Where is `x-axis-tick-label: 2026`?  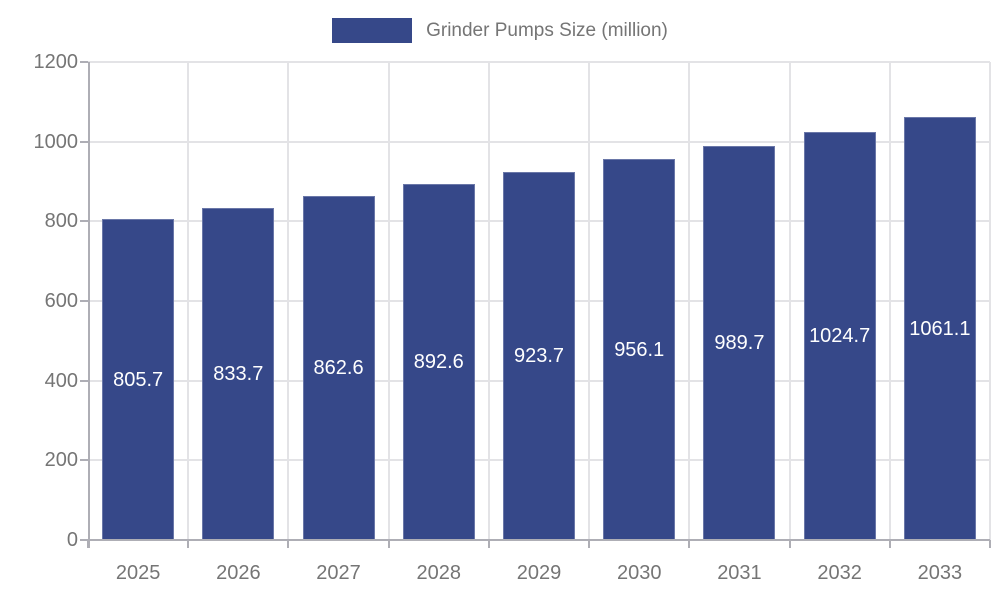 x-axis-tick-label: 2026 is located at coordinates (238, 573).